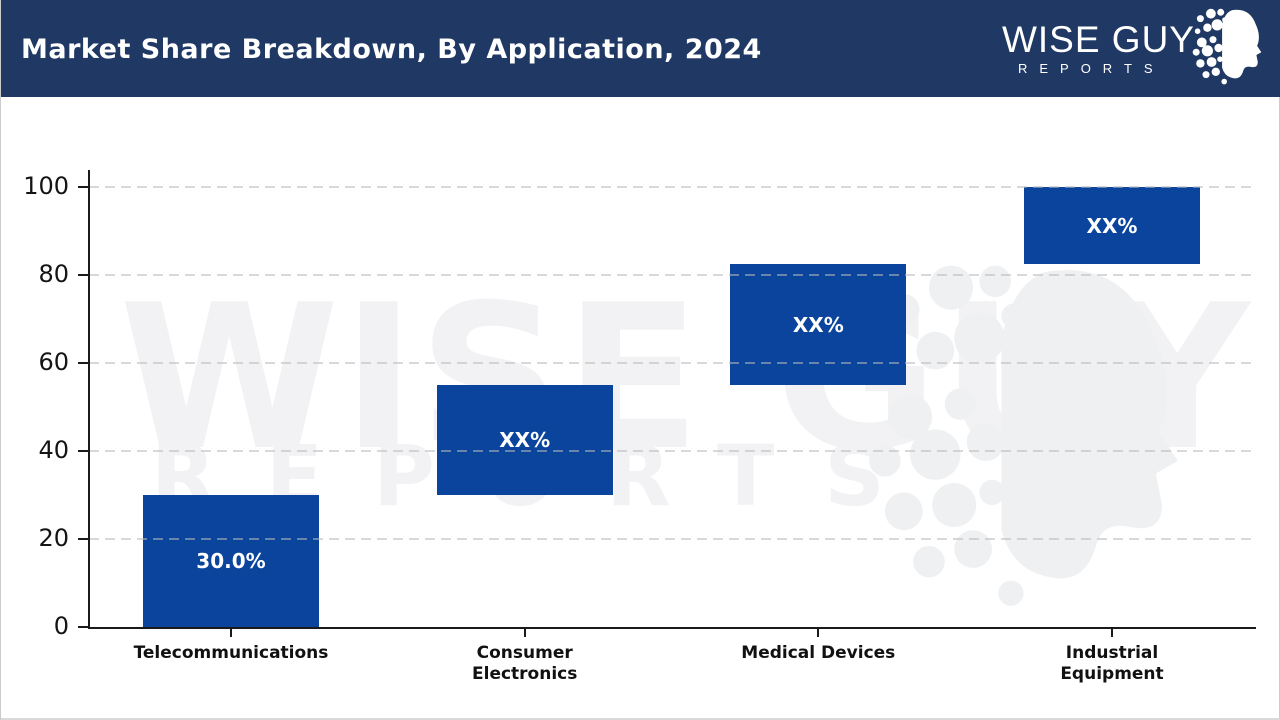 The image size is (1280, 720). What do you see at coordinates (640, 719) in the screenshot?
I see `bottom-border` at bounding box center [640, 719].